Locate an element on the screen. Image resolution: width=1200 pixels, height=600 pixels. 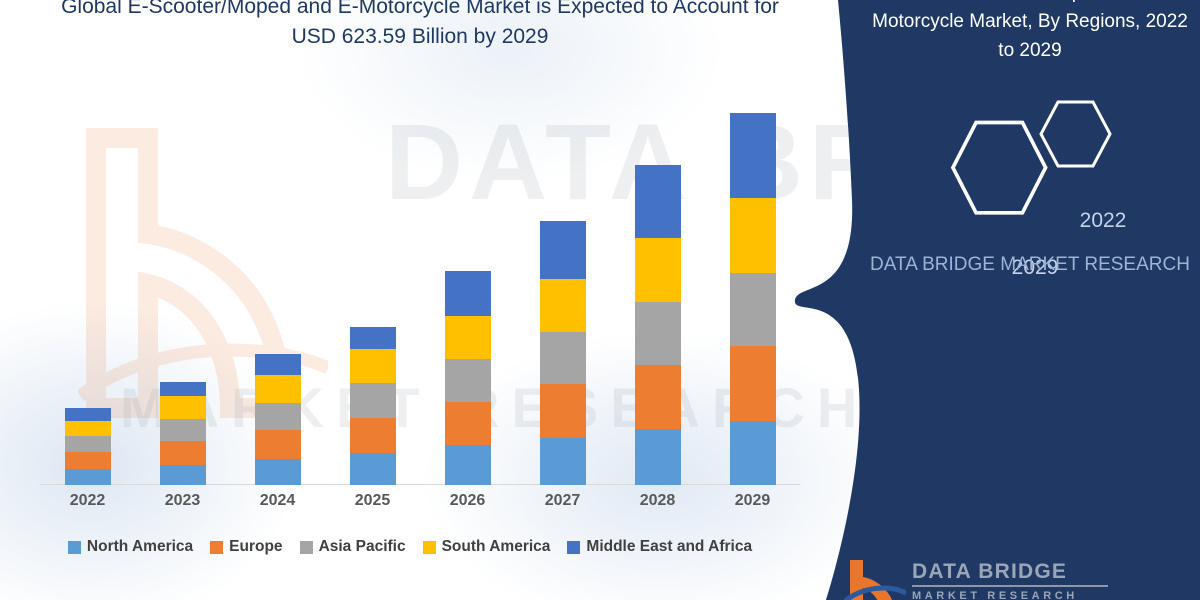
data-bridge-logo: DATA BRIDGE MARKET RESEARCH is located at coordinates (1020, 578).